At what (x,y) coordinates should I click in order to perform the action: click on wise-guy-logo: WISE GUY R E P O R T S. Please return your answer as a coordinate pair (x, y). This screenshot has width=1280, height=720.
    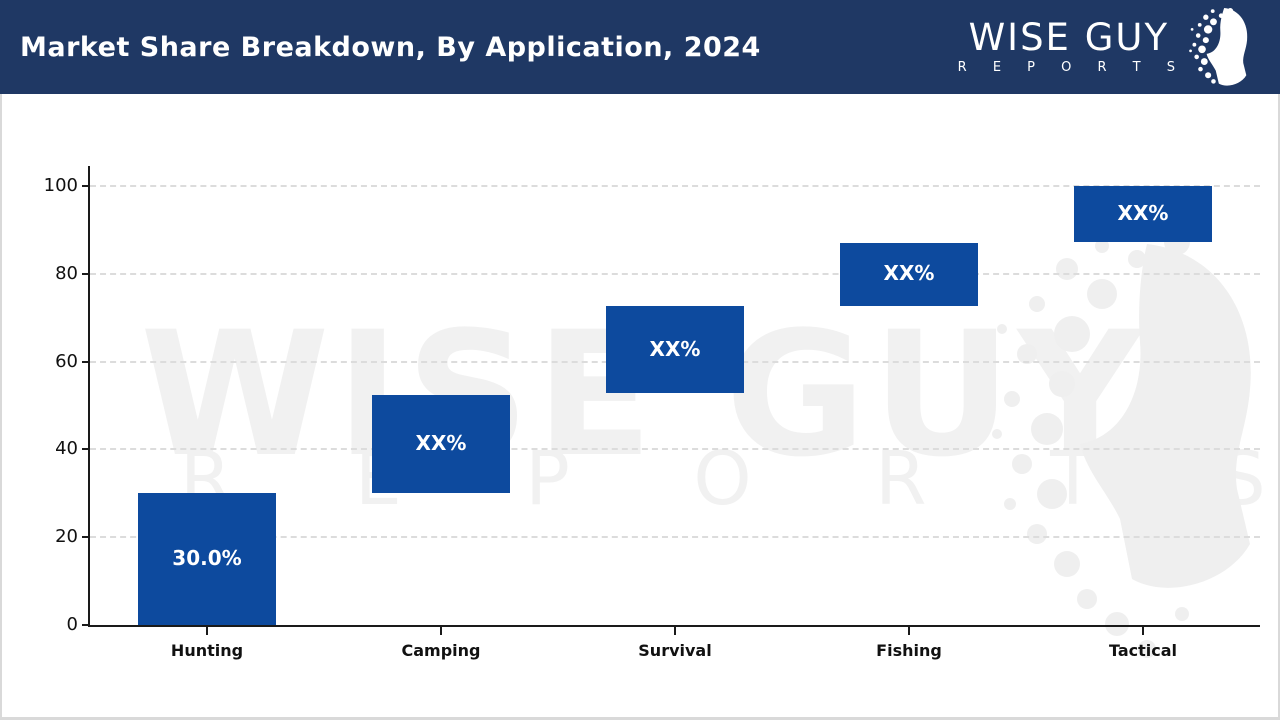
    Looking at the image, I should click on (1103, 47).